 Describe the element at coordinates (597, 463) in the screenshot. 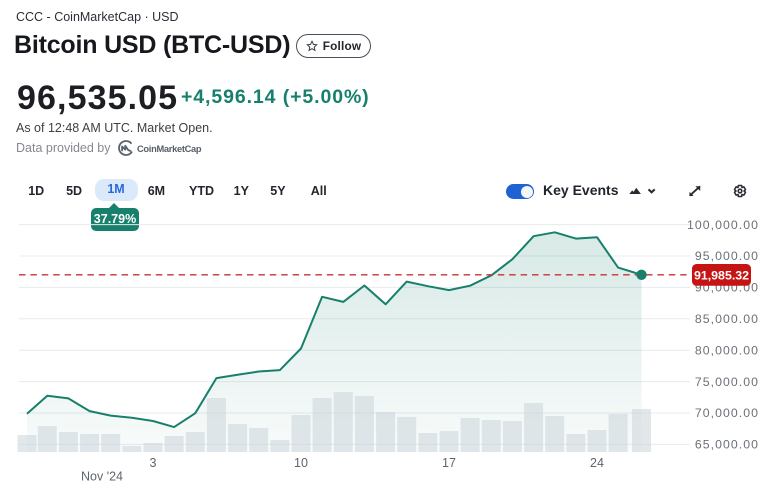

I see `svg-text: 24` at that location.